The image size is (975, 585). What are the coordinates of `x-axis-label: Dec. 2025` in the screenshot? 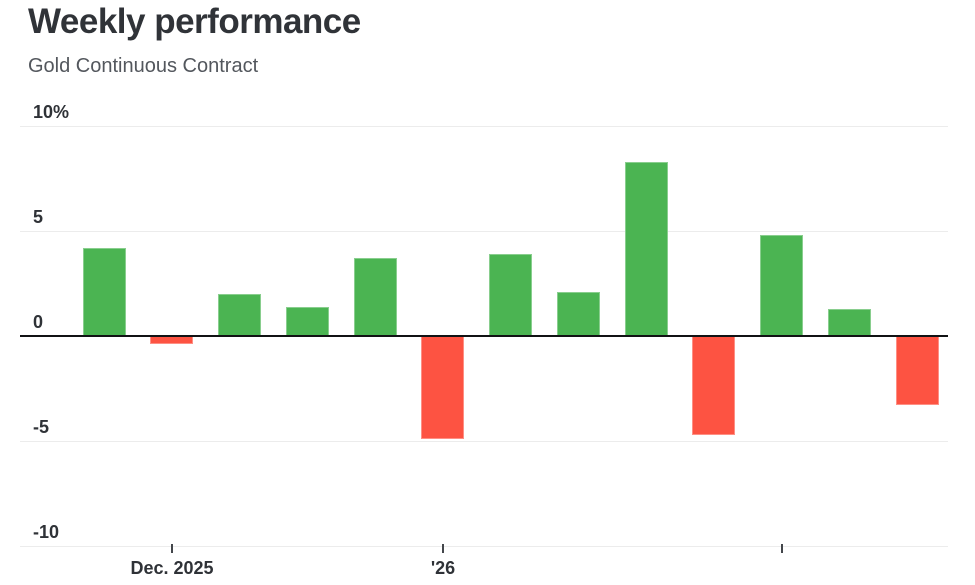 It's located at (172, 568).